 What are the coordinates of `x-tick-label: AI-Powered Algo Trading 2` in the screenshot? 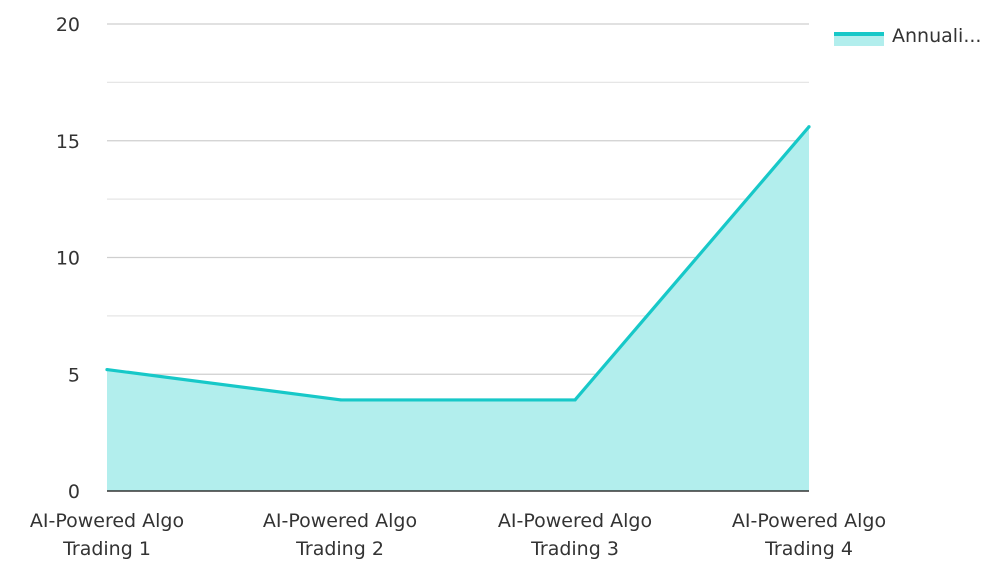 It's located at (340, 535).